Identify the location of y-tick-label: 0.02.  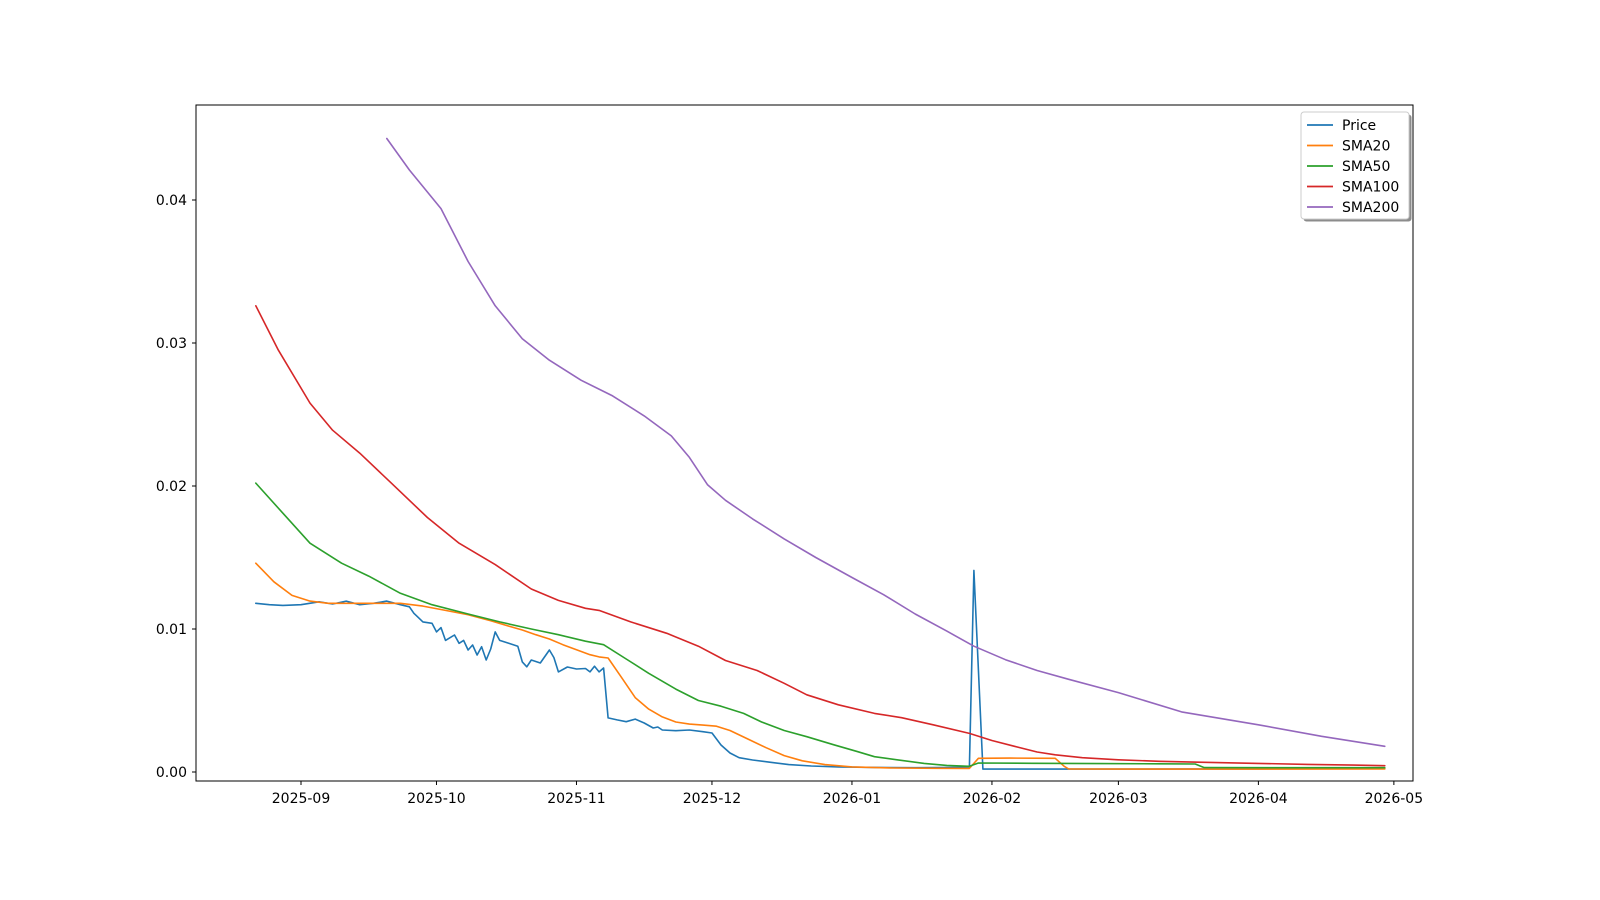
(171, 487).